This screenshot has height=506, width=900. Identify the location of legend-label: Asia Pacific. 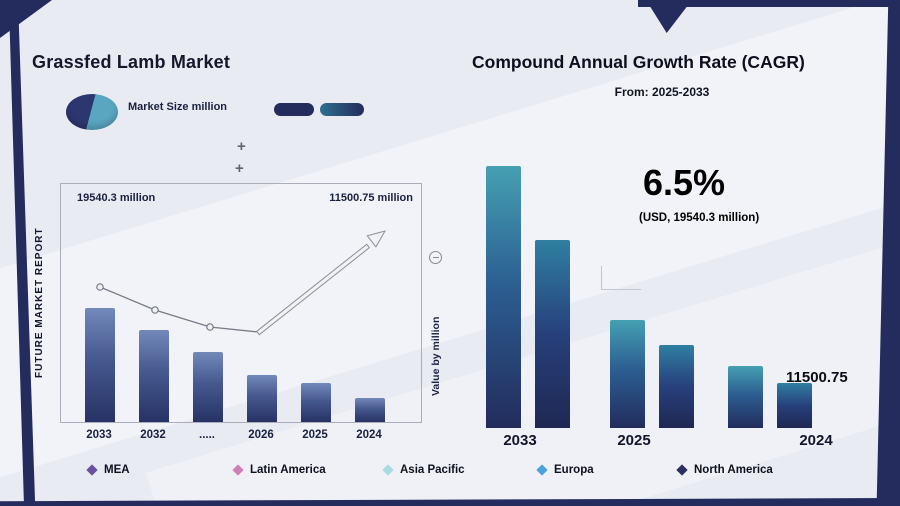
(432, 470).